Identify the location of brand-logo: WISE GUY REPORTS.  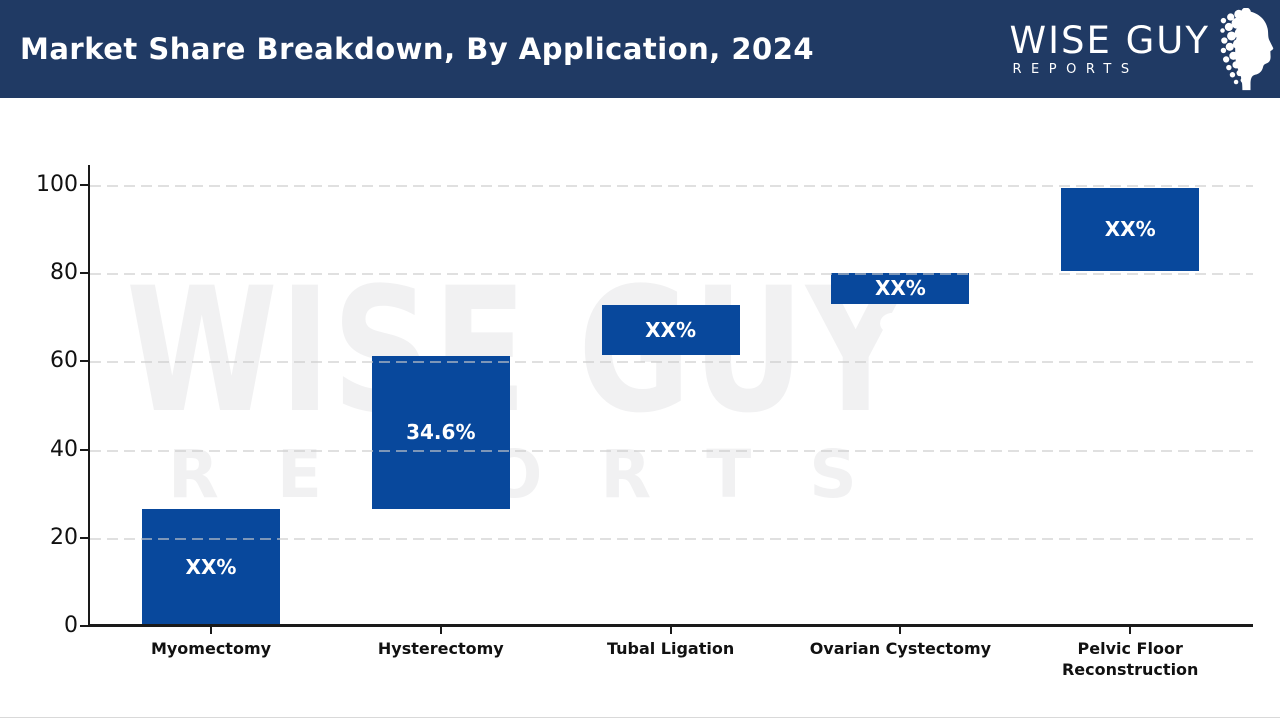
(1145, 49).